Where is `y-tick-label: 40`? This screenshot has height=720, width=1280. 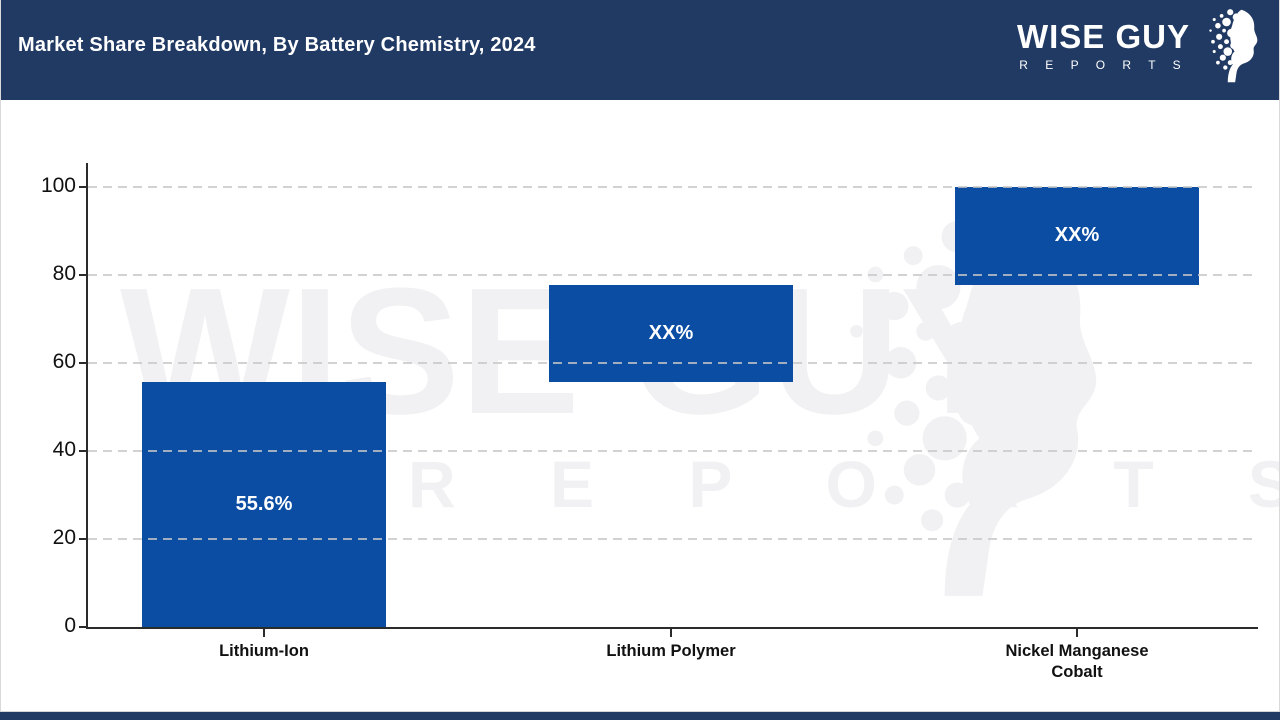
y-tick-label: 40 is located at coordinates (64, 449).